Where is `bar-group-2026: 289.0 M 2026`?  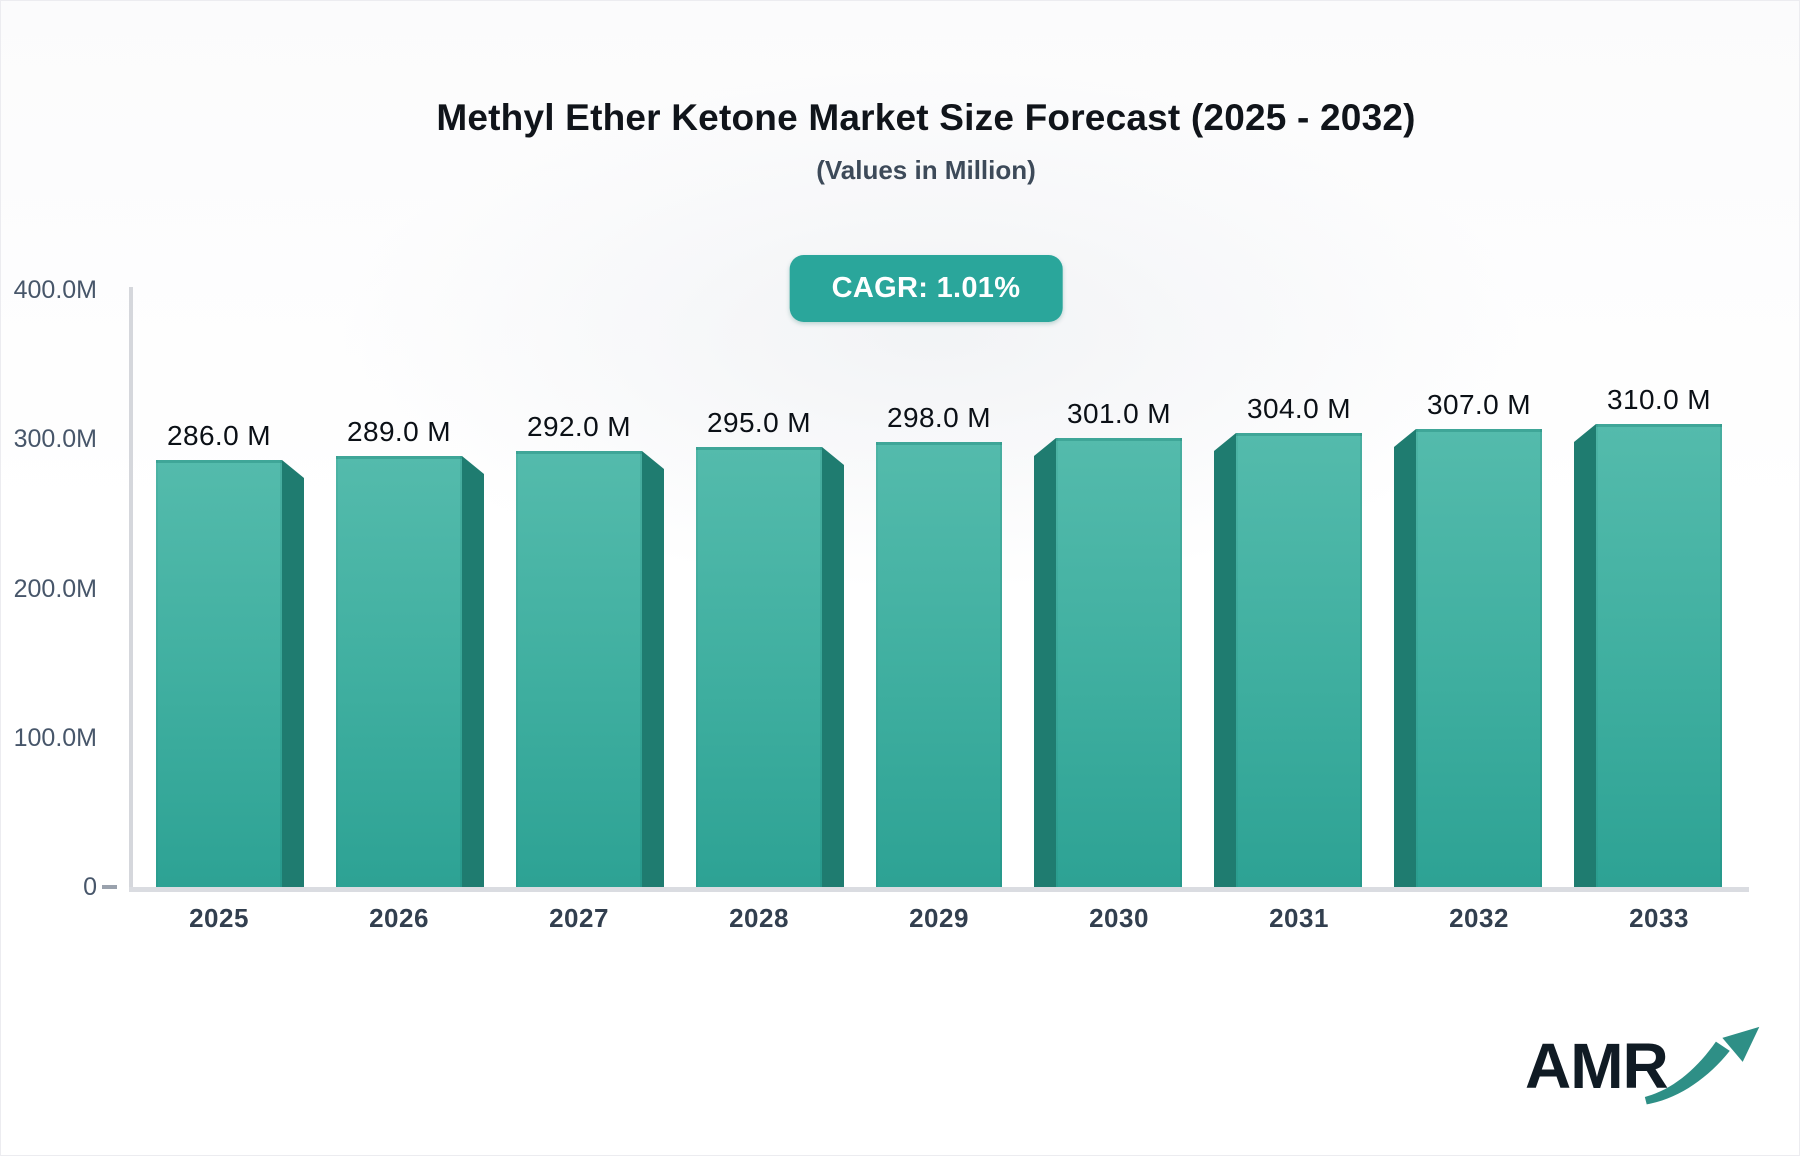 bar-group-2026: 289.0 M 2026 is located at coordinates (399, 467).